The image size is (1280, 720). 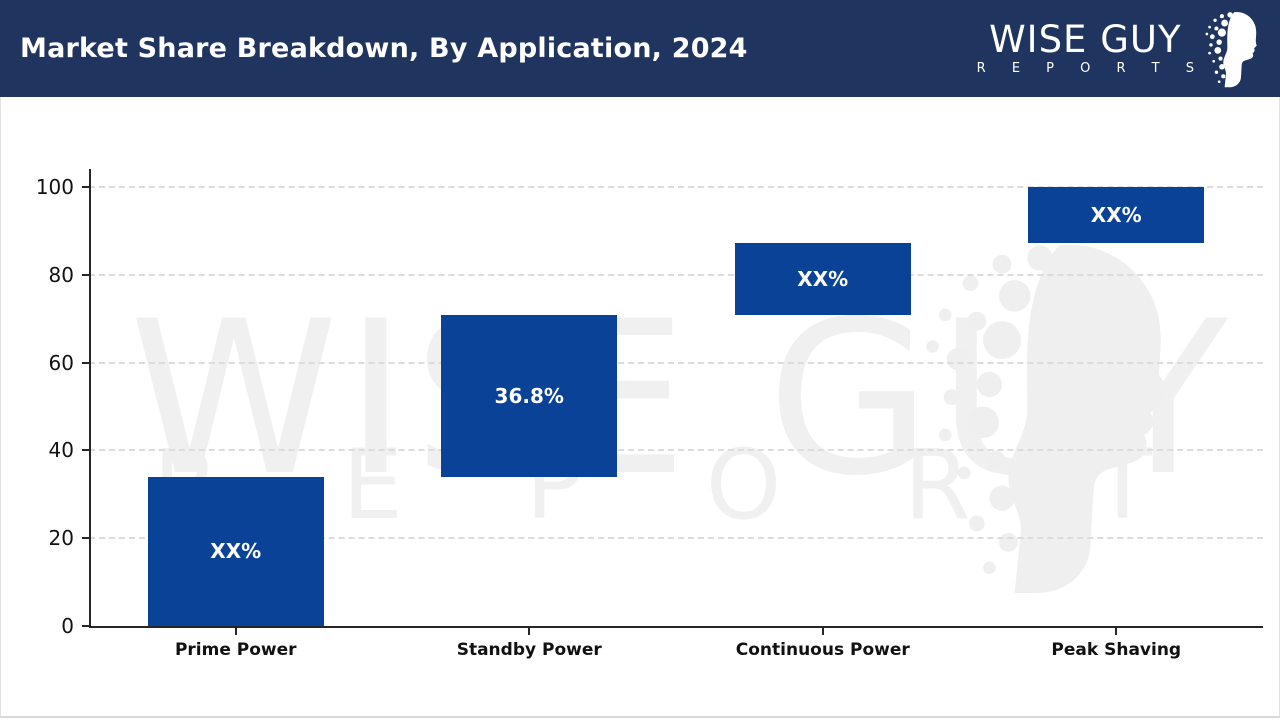 What do you see at coordinates (1090, 68) in the screenshot?
I see `logo-subtitle: R E P O R T S` at bounding box center [1090, 68].